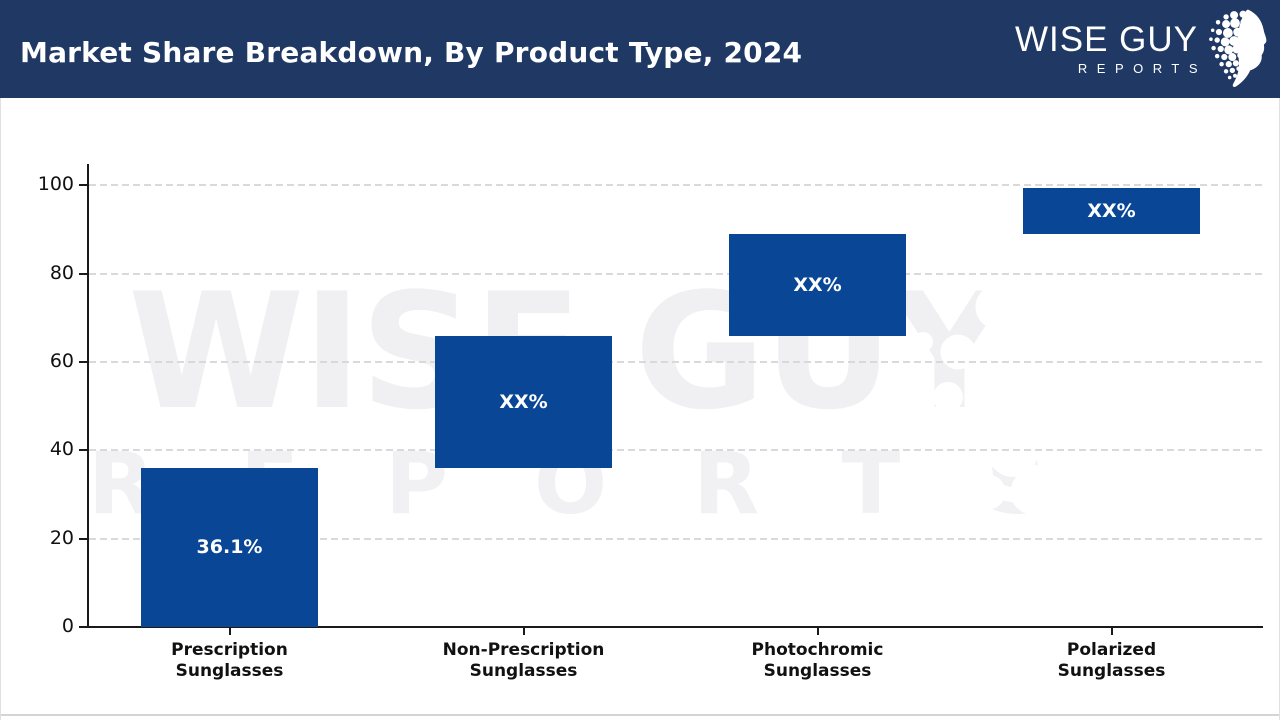 This screenshot has width=1280, height=720. What do you see at coordinates (61, 449) in the screenshot?
I see `y-tick-label: 40` at bounding box center [61, 449].